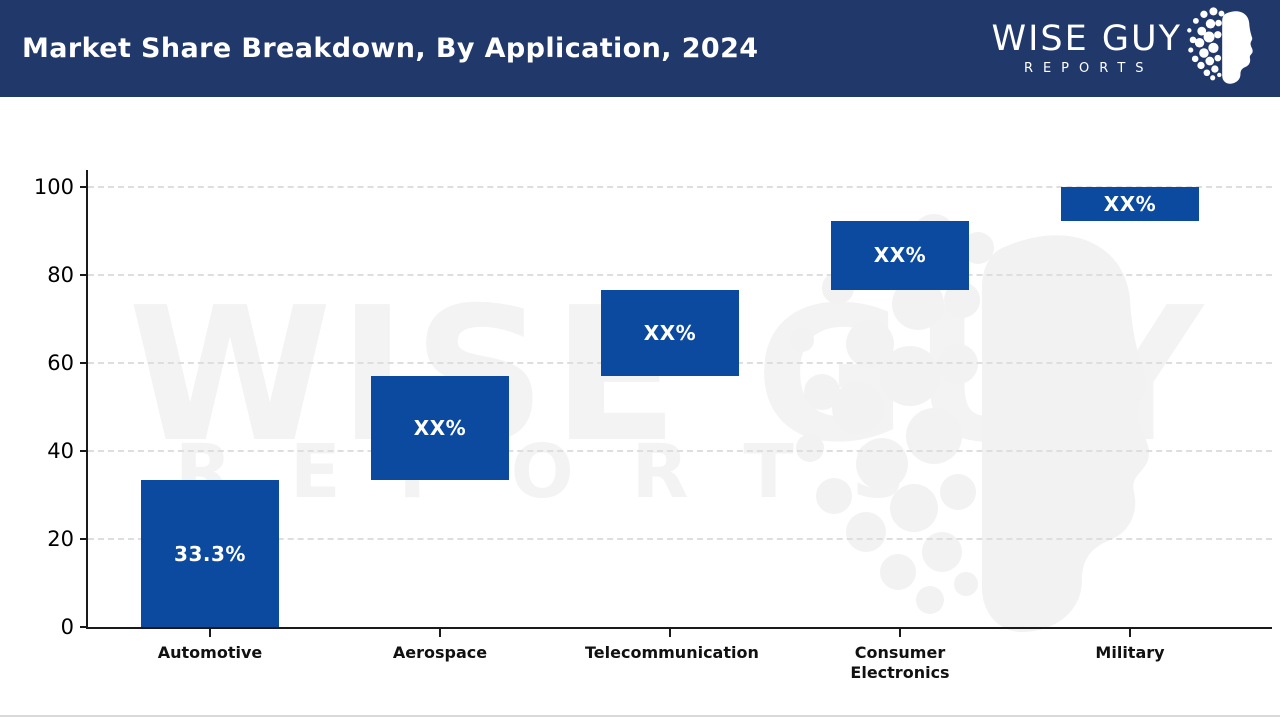 This screenshot has height=720, width=1280. Describe the element at coordinates (53, 187) in the screenshot. I see `y-tick-label-100: 100` at that location.